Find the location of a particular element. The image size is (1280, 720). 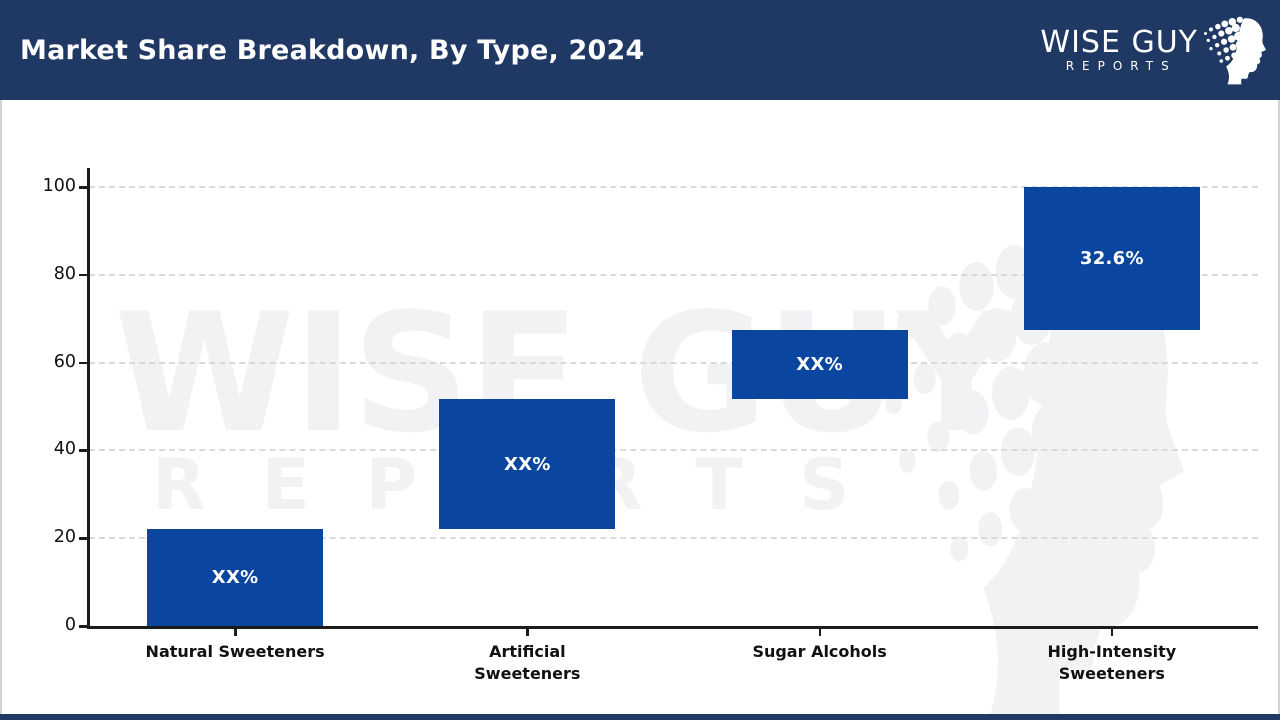

wiseguy-logo: WISE GUY REPORTS is located at coordinates (1153, 50).